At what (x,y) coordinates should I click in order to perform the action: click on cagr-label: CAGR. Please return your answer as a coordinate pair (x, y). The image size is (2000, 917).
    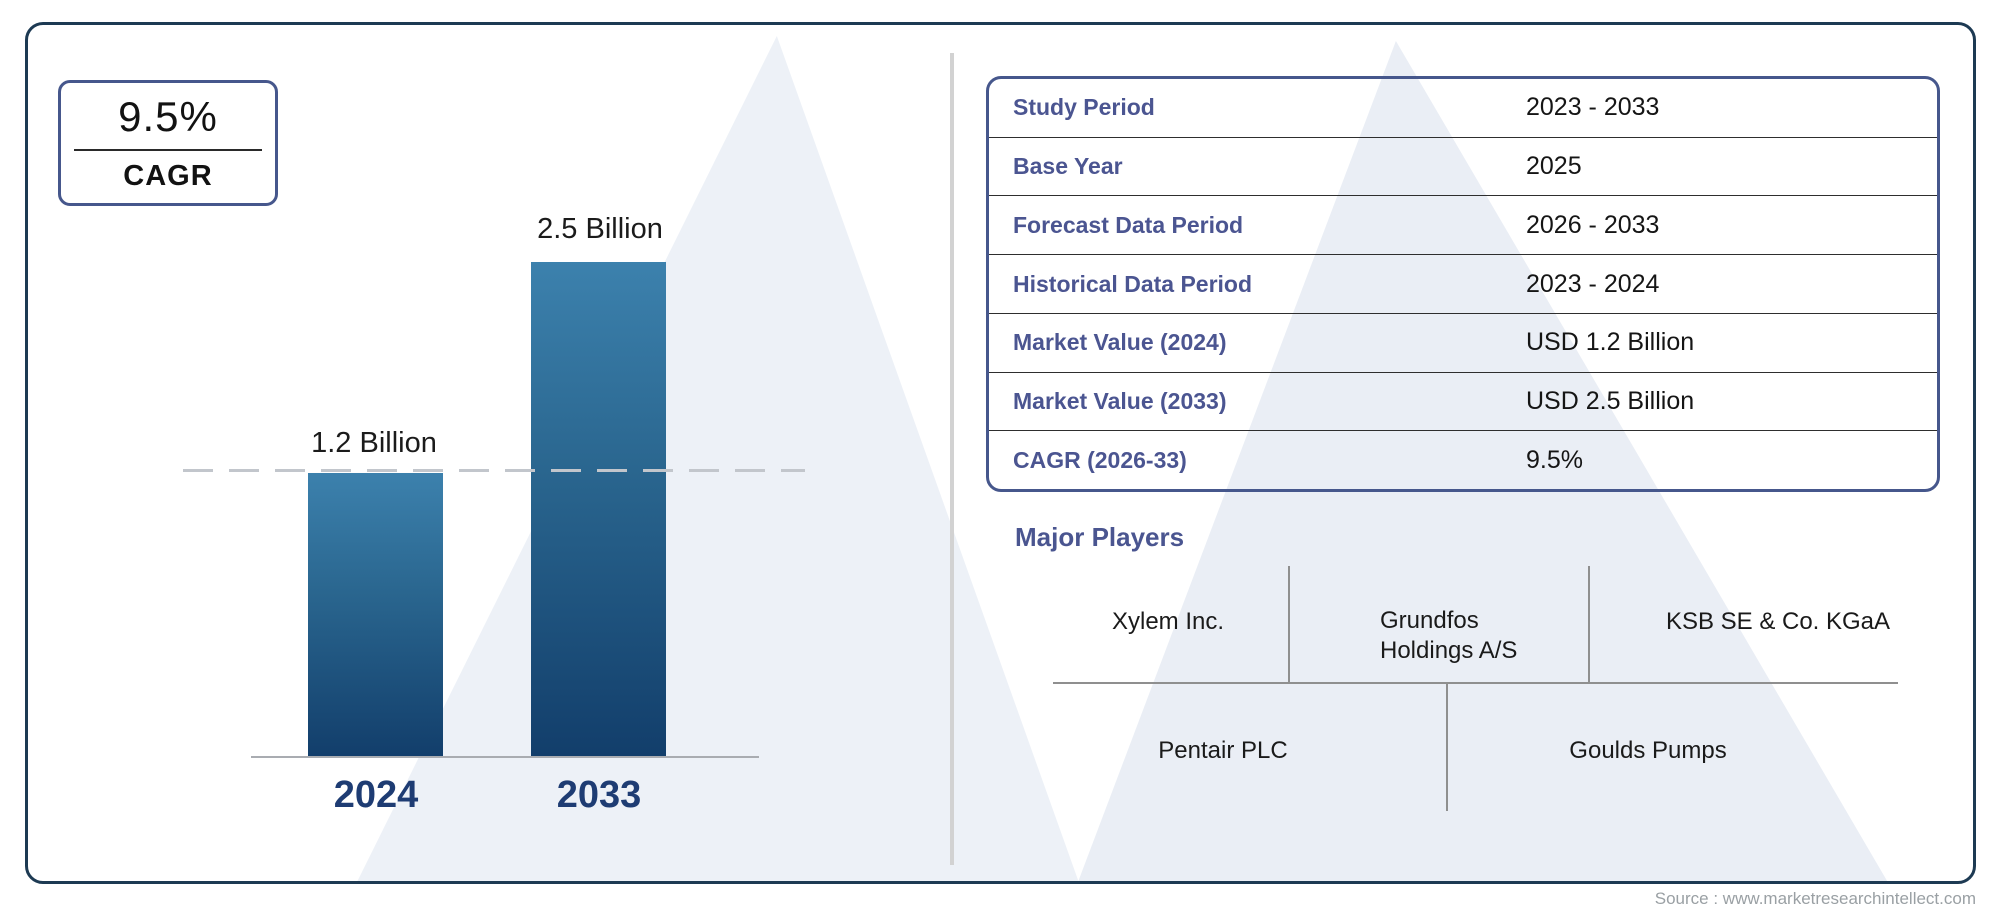
    Looking at the image, I should click on (168, 176).